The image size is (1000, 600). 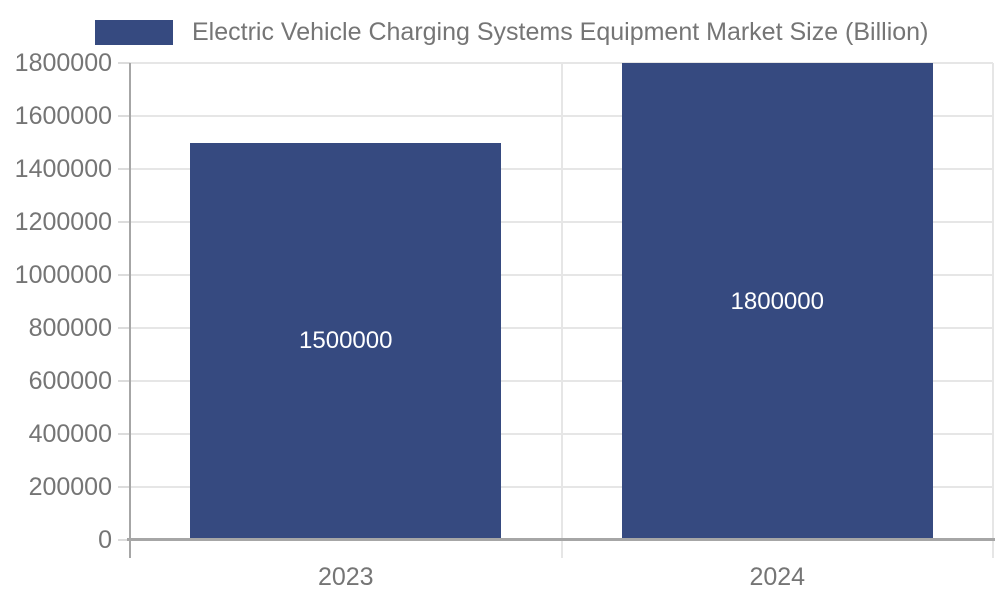 What do you see at coordinates (777, 577) in the screenshot?
I see `x-tick-label: 2024` at bounding box center [777, 577].